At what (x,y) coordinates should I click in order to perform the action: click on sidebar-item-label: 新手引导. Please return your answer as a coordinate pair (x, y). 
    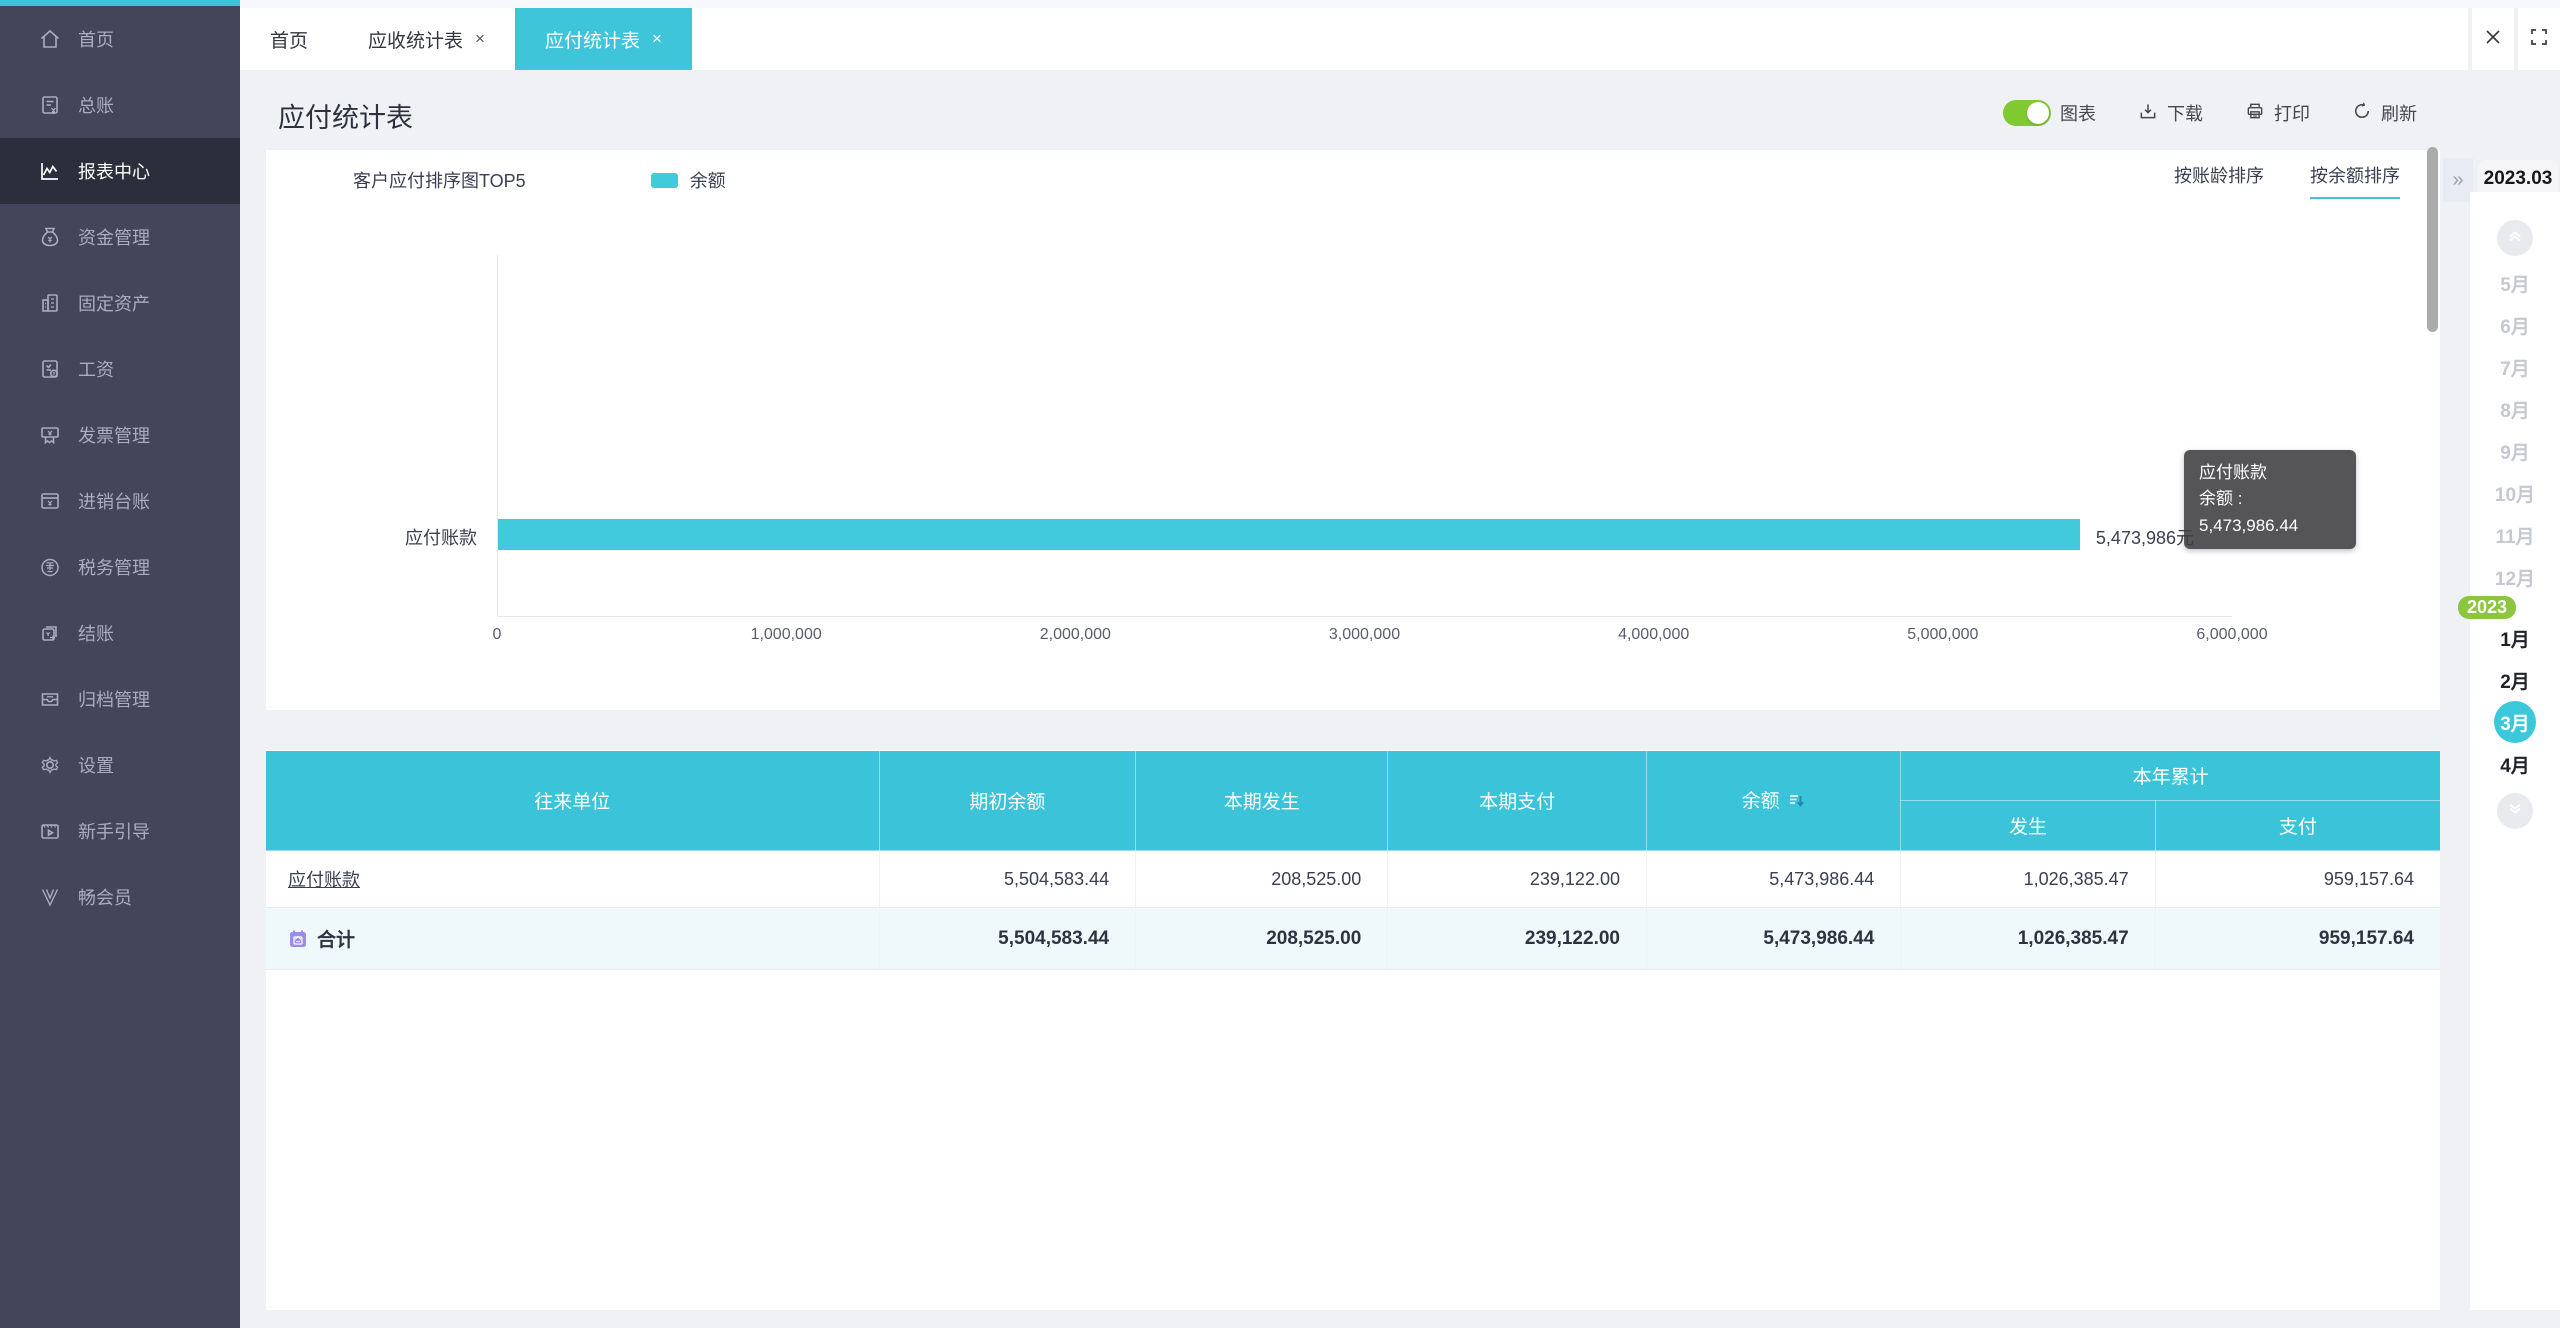
    Looking at the image, I should click on (114, 832).